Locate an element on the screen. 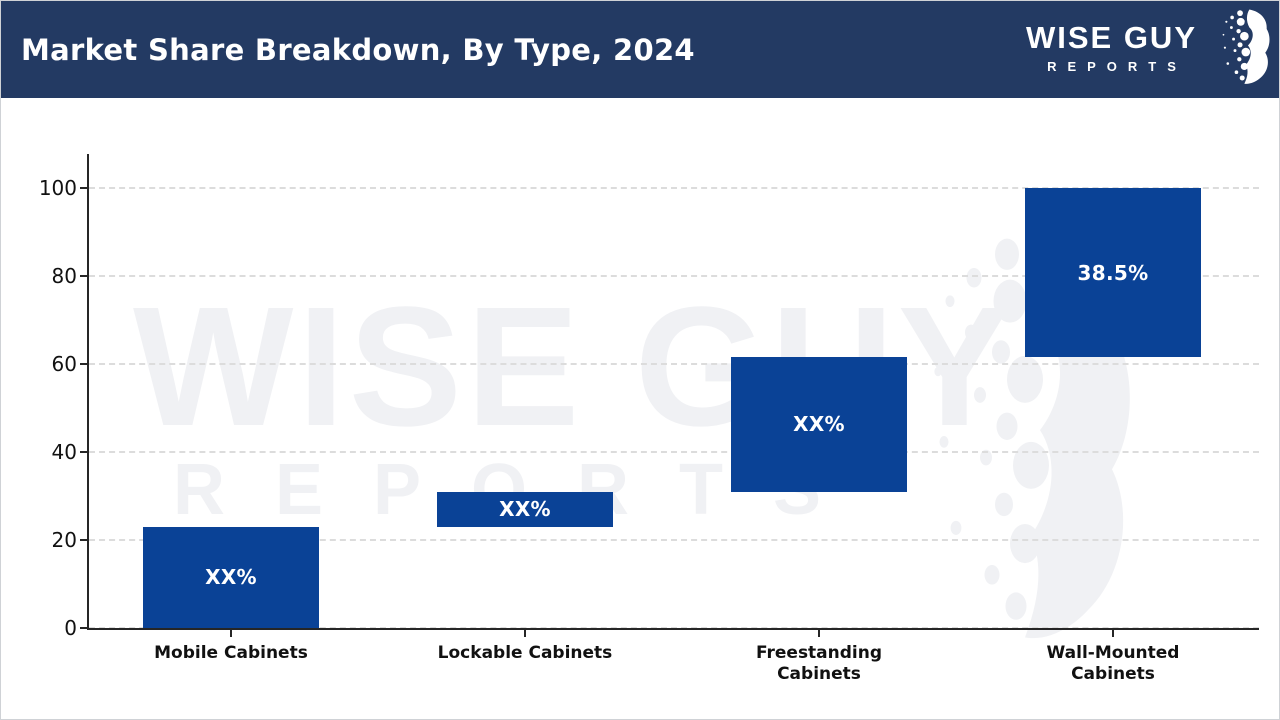  x-category-label-wall-mounted-cabinets: Wall-Mounted Cabinets is located at coordinates (1113, 663).